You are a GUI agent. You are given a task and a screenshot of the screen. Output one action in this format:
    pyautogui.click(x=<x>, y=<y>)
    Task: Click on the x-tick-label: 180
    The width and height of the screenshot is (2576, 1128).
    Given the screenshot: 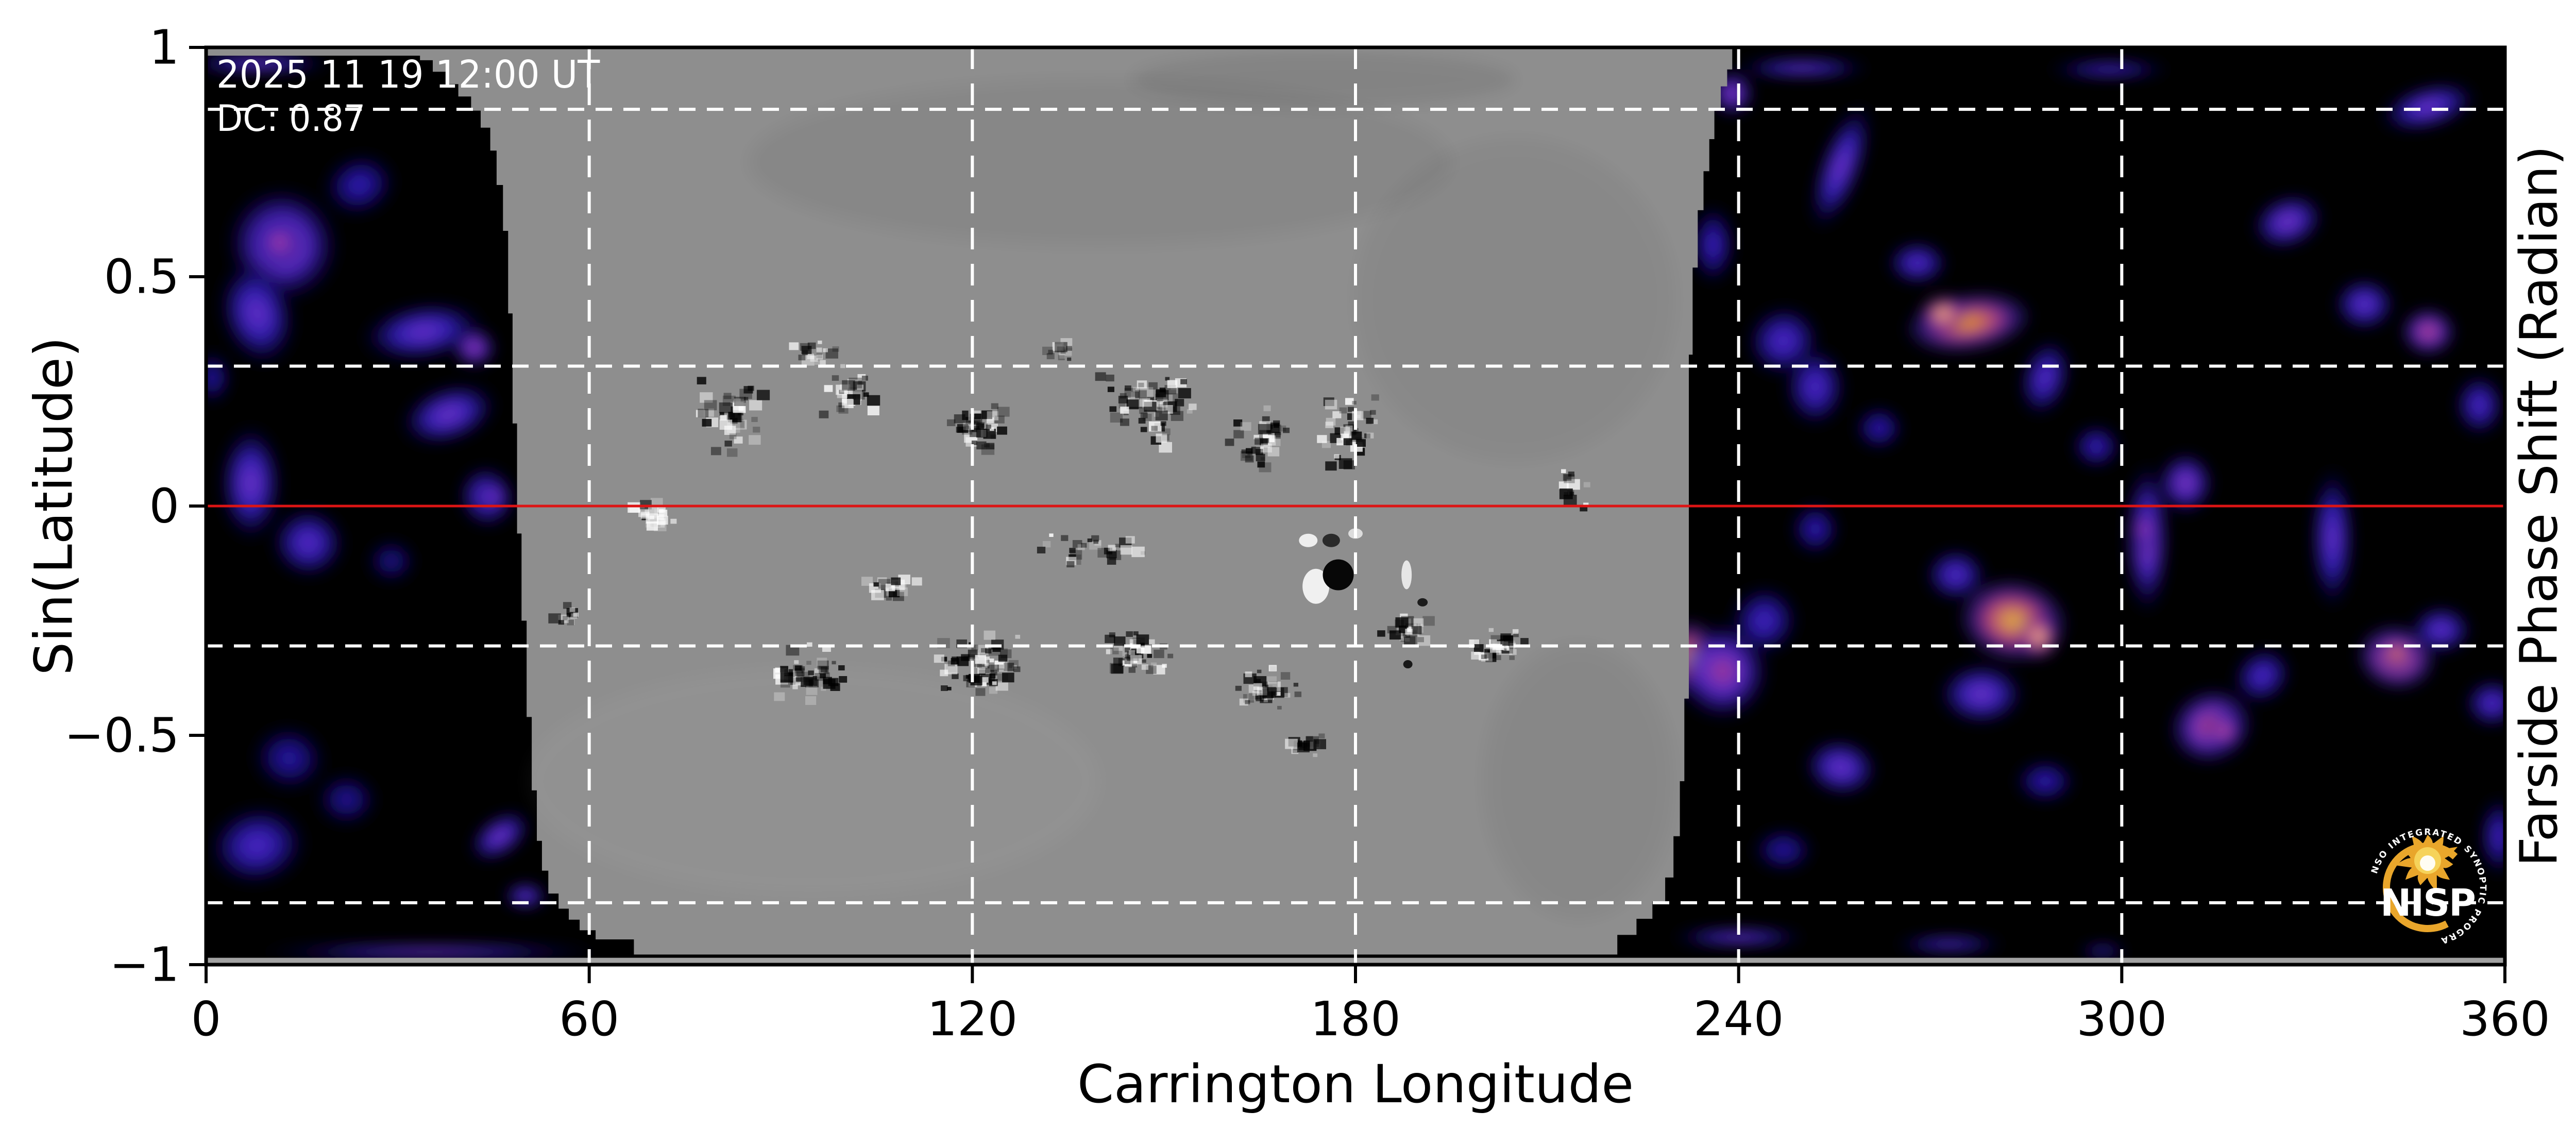 What is the action you would take?
    pyautogui.click(x=1356, y=1019)
    